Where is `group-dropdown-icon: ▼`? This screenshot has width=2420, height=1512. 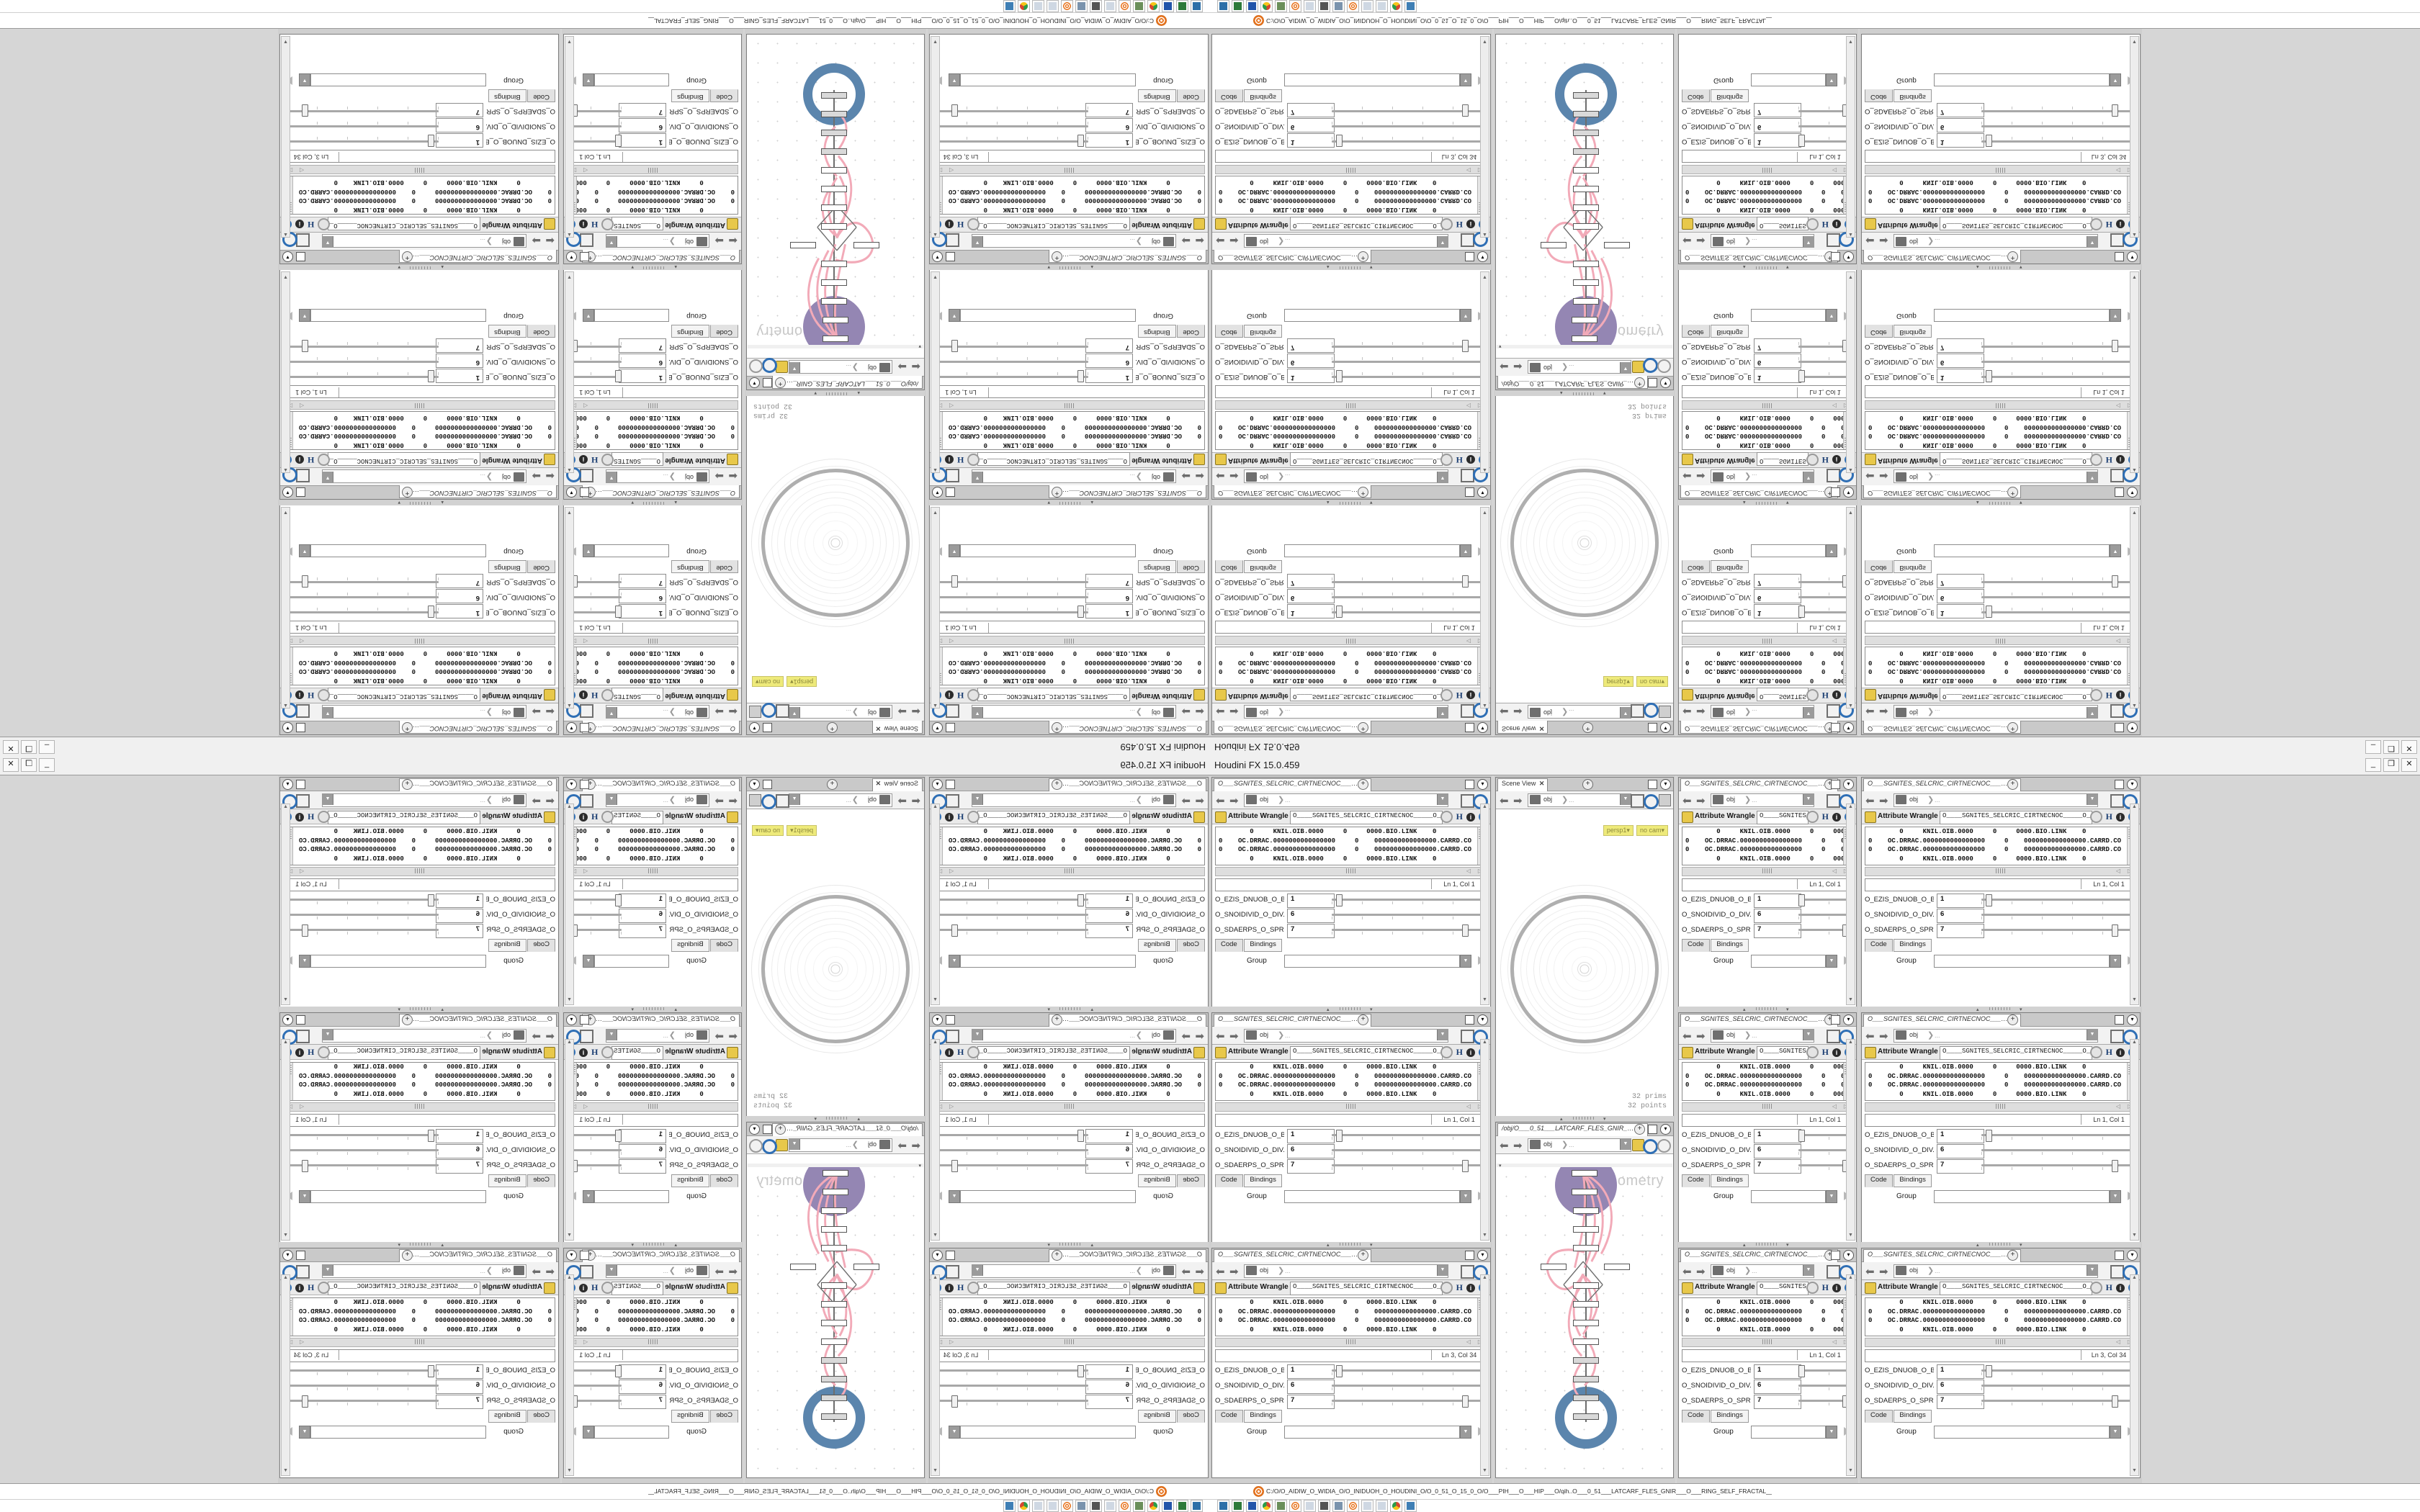 group-dropdown-icon: ▼ is located at coordinates (304, 1196).